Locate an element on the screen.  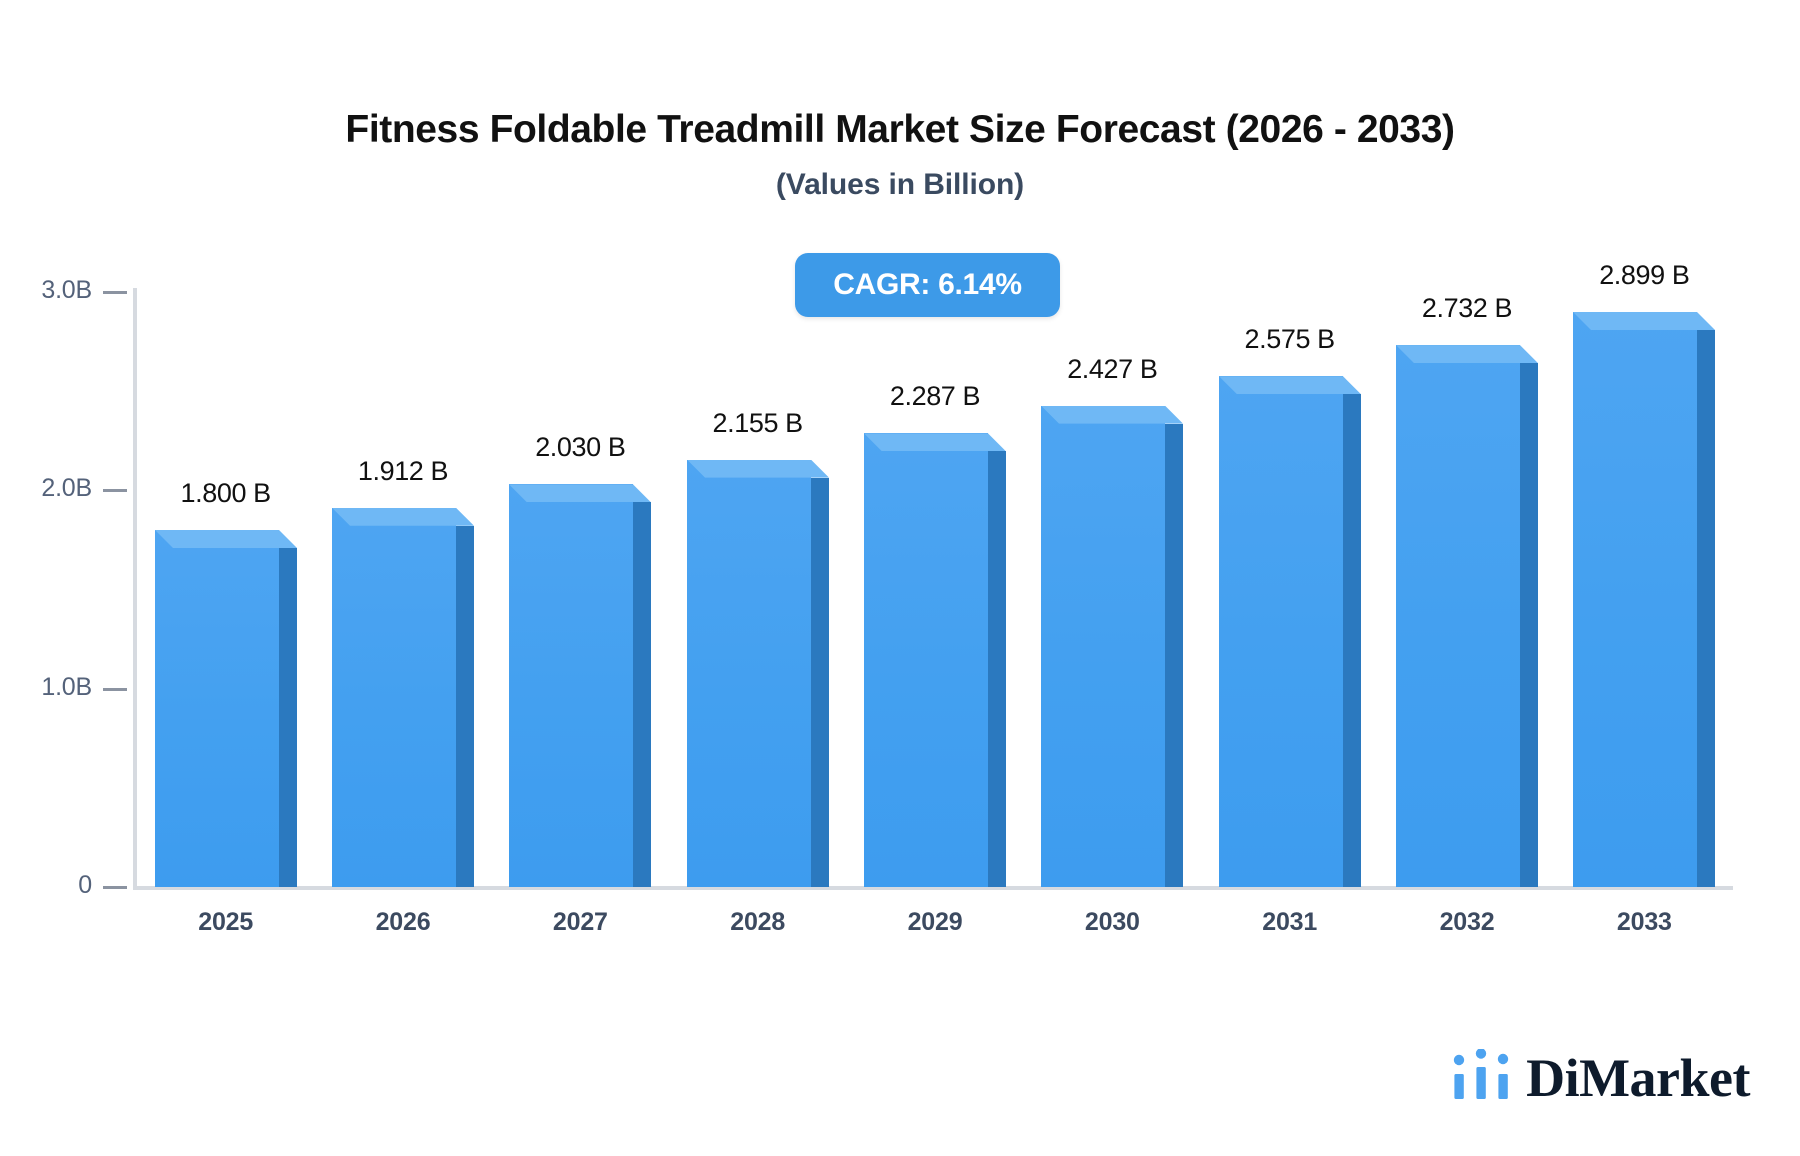
bar-2026 is located at coordinates (403, 697).